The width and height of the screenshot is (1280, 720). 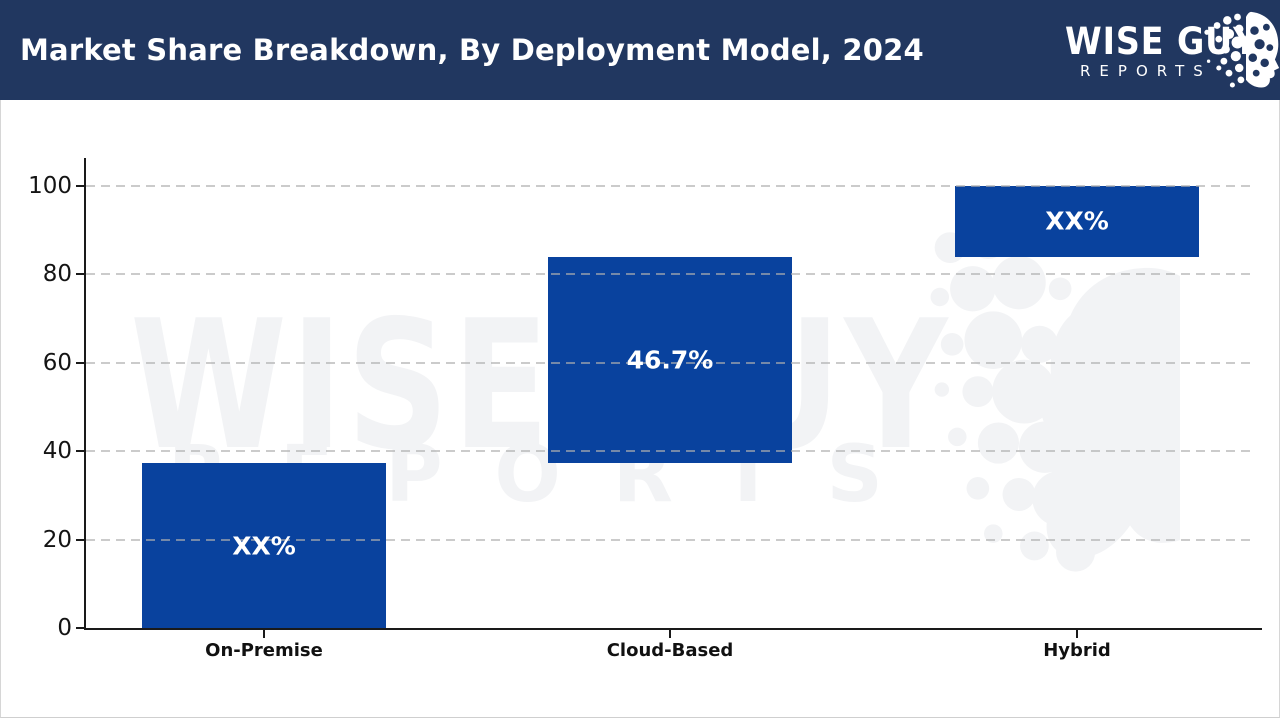 What do you see at coordinates (57, 451) in the screenshot?
I see `y-tick-label: 40` at bounding box center [57, 451].